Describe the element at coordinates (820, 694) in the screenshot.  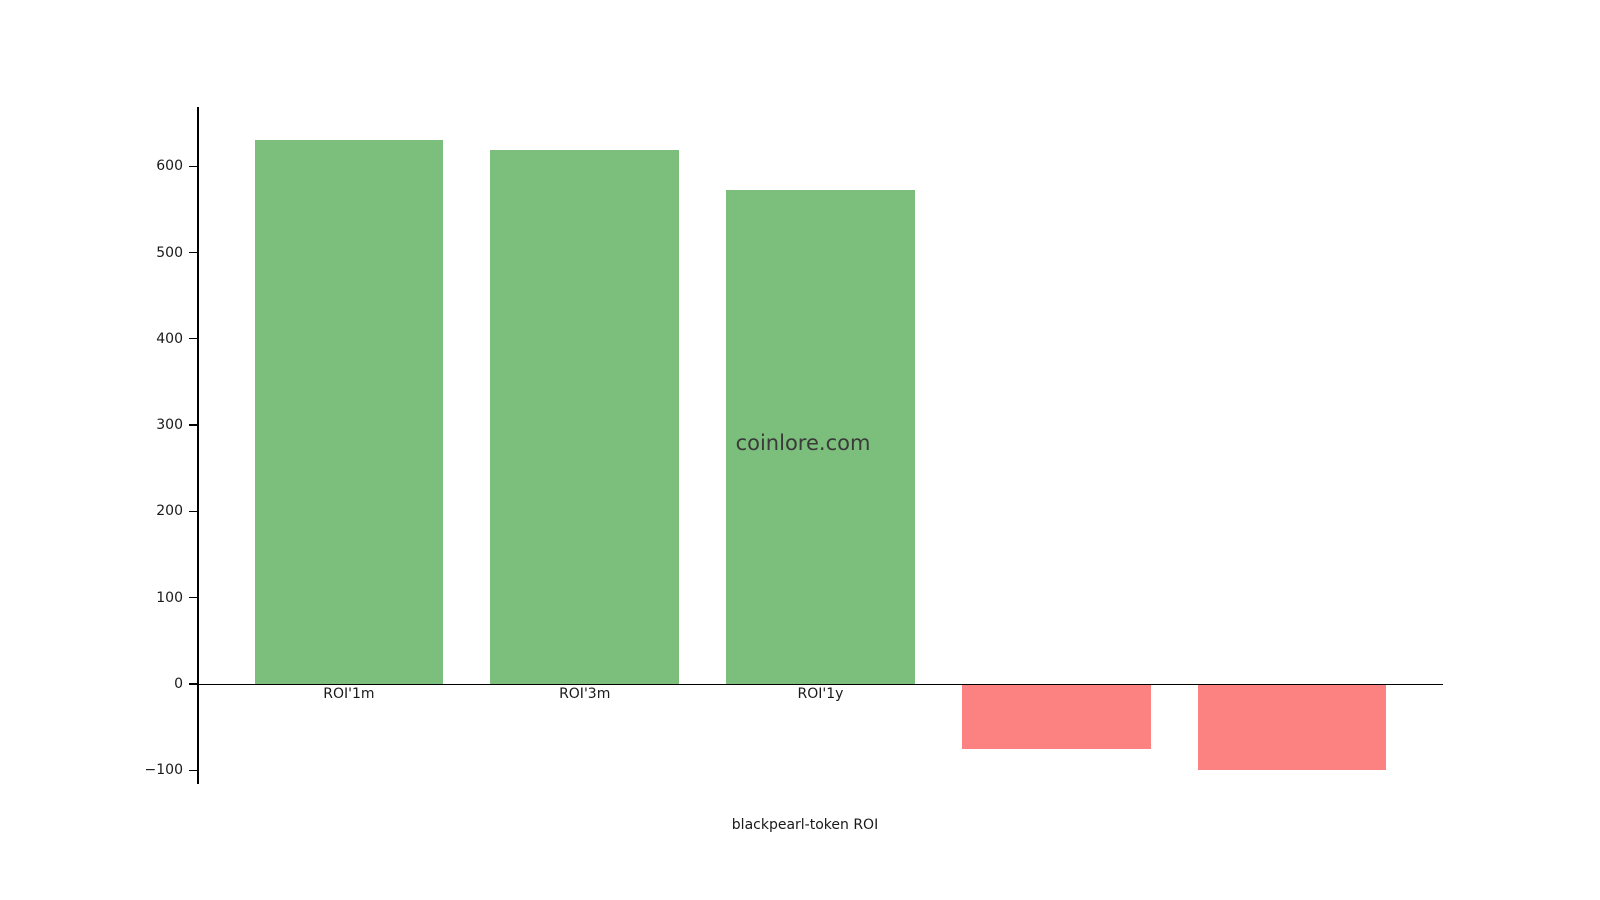
I see `x-tick-label: ROI'1y` at that location.